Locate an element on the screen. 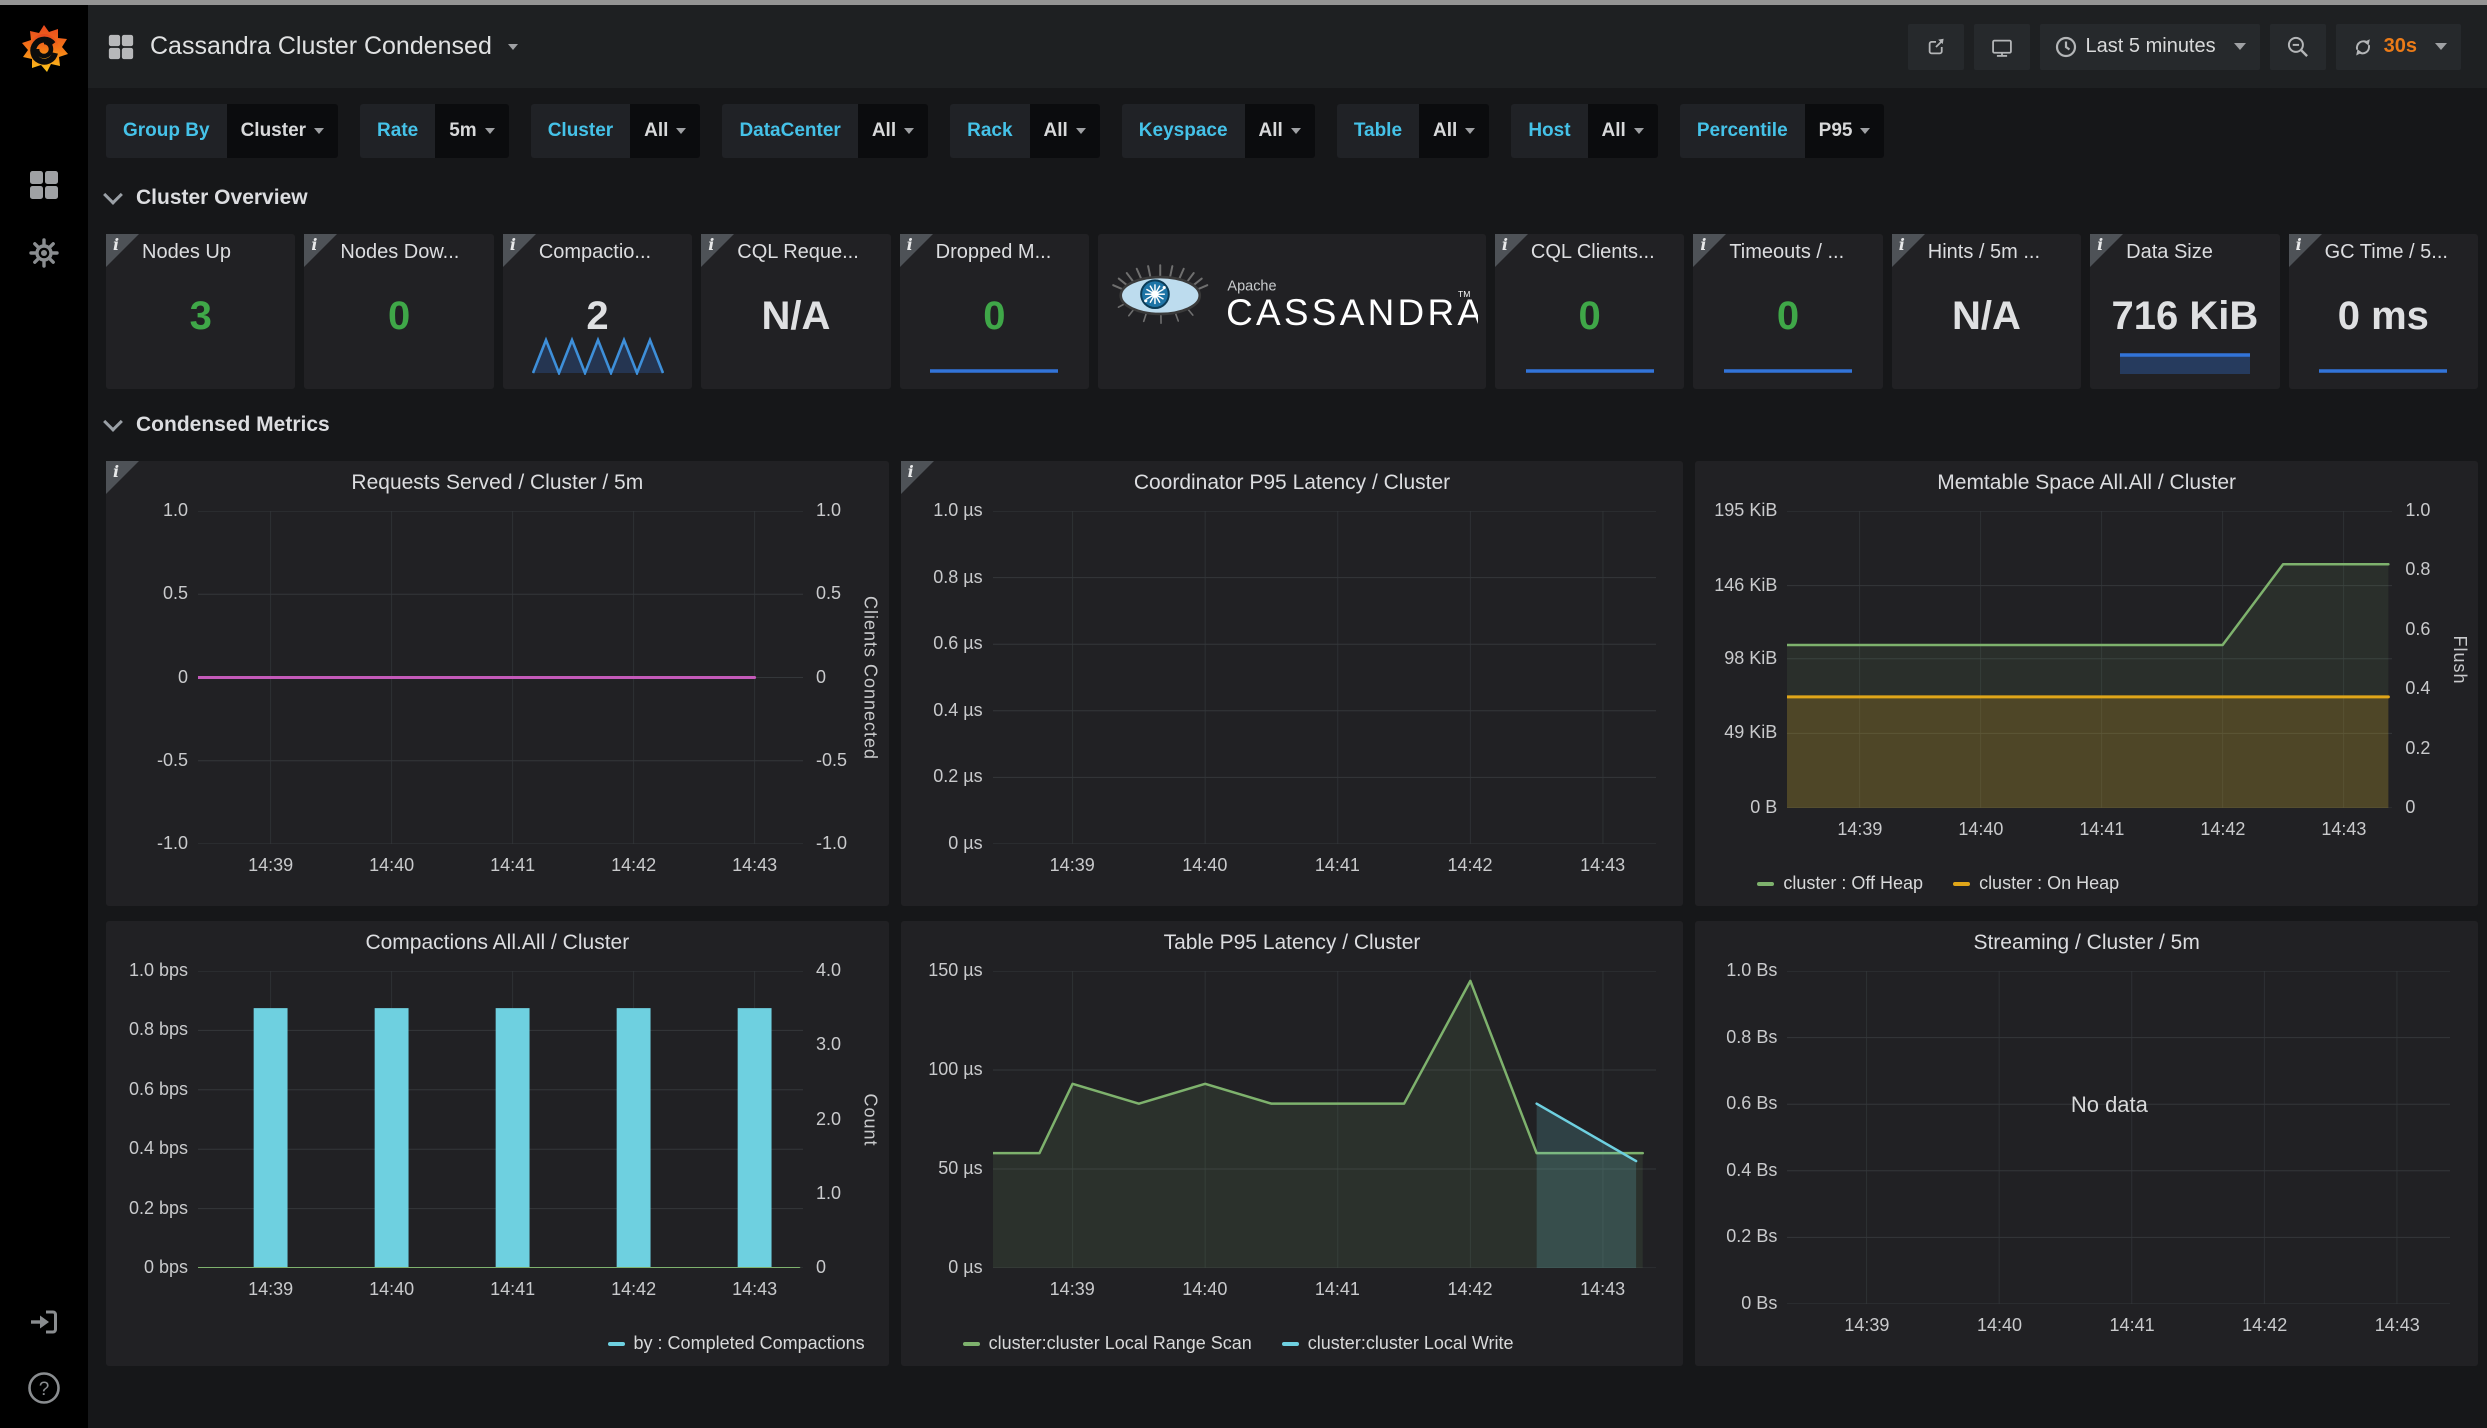  dashboard-grid-icon is located at coordinates (121, 47).